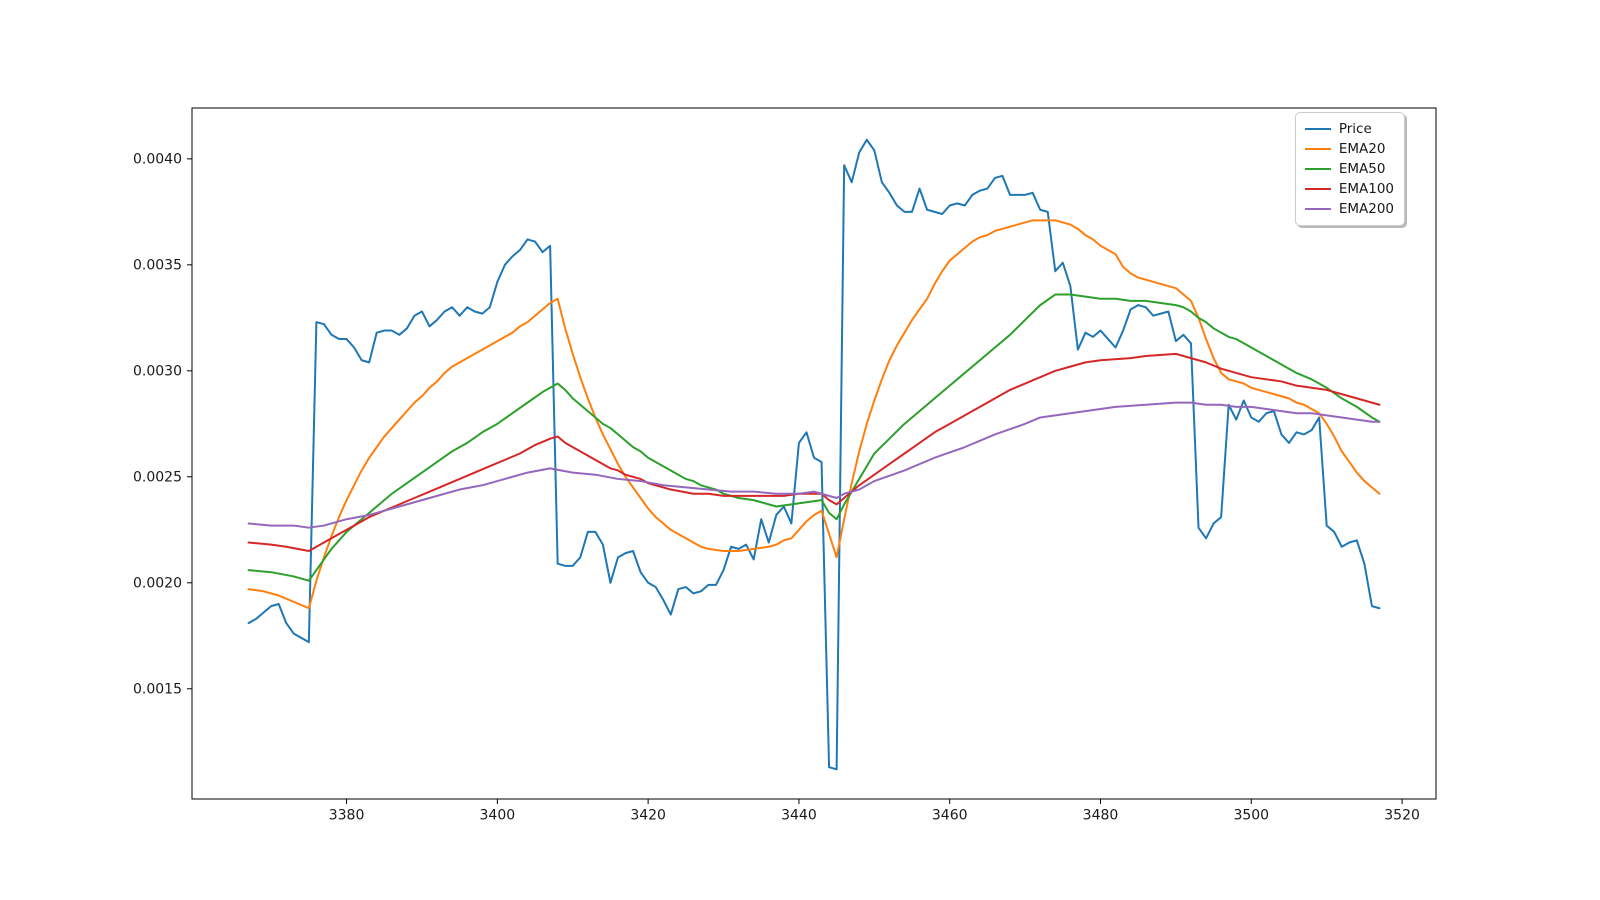 The height and width of the screenshot is (900, 1600). What do you see at coordinates (1101, 816) in the screenshot?
I see `x-axis-tick-label: 3480` at bounding box center [1101, 816].